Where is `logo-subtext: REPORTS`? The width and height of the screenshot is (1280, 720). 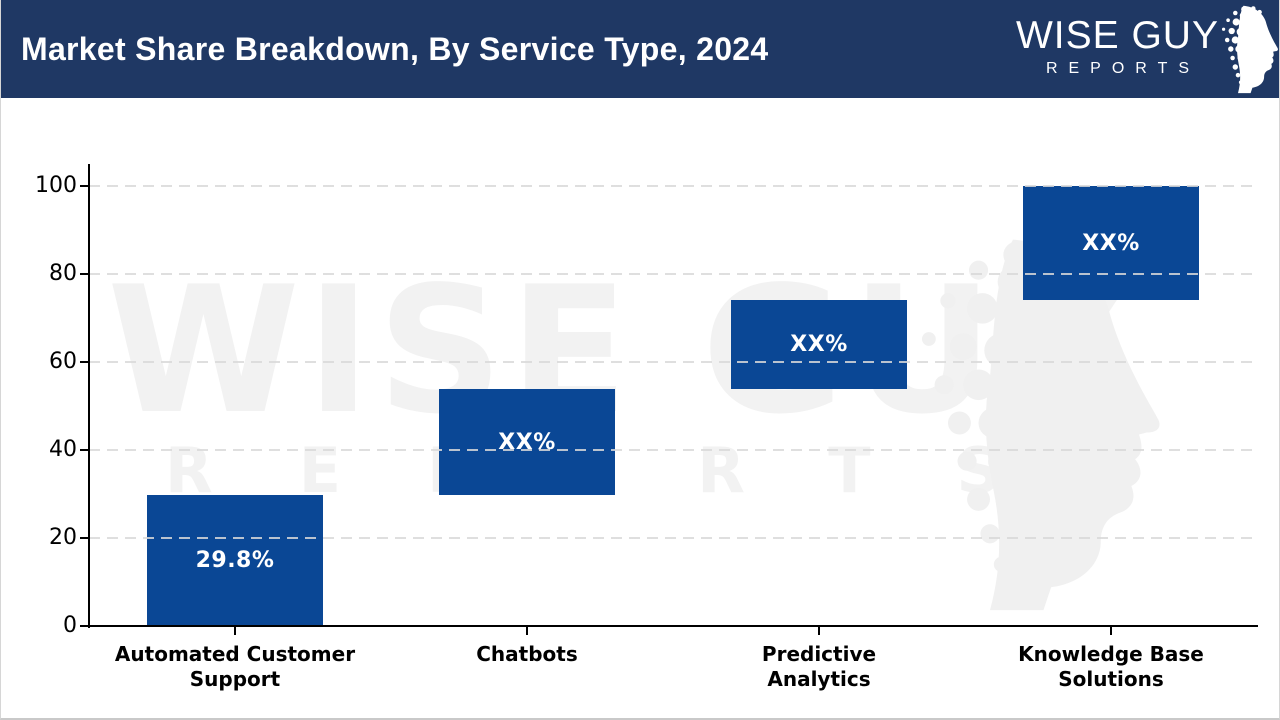
logo-subtext: REPORTS is located at coordinates (1123, 68).